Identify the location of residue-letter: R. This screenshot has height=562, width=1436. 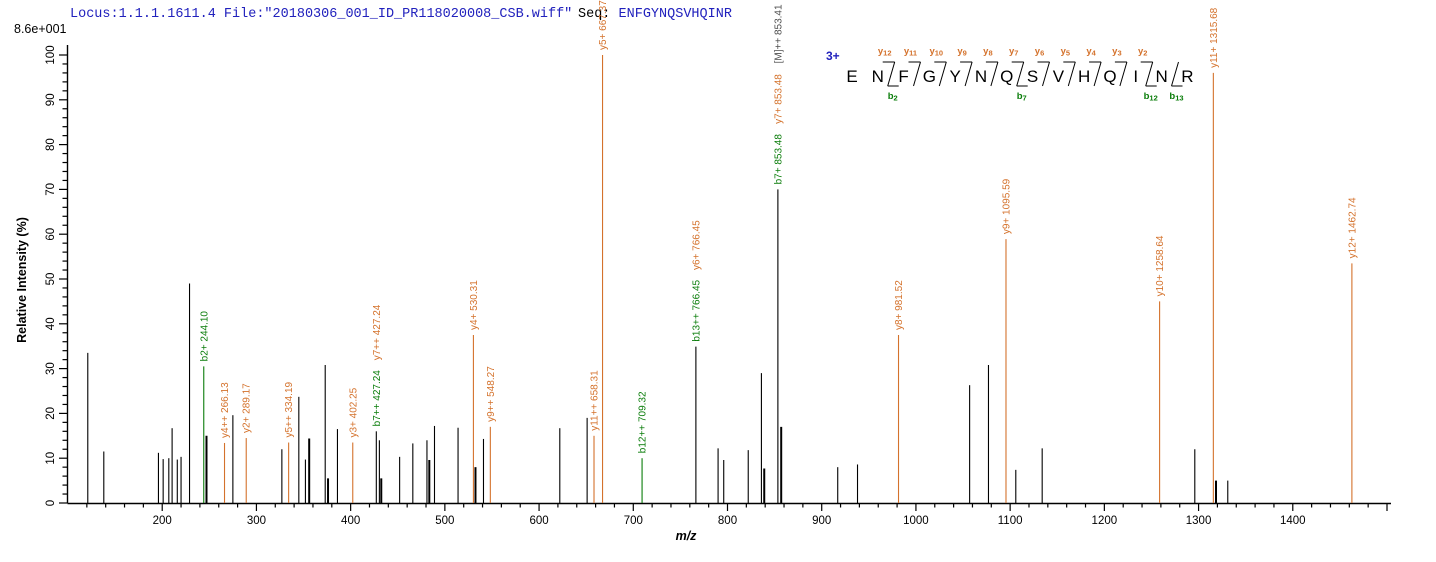
(1187, 76).